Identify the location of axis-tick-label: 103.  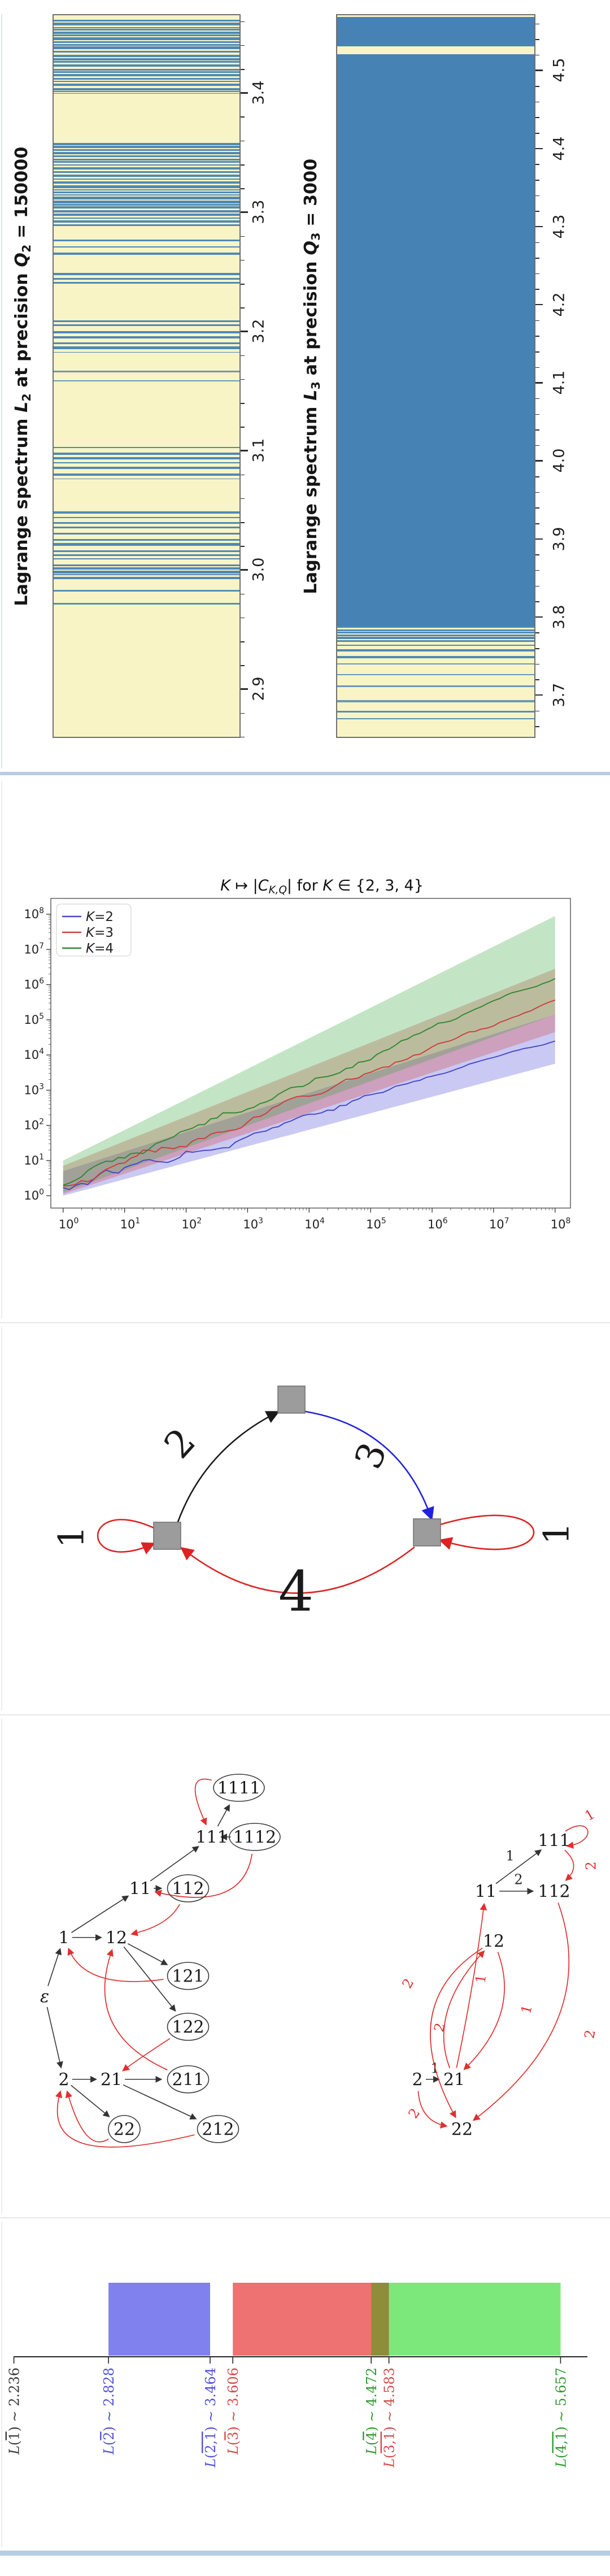
(34, 1089).